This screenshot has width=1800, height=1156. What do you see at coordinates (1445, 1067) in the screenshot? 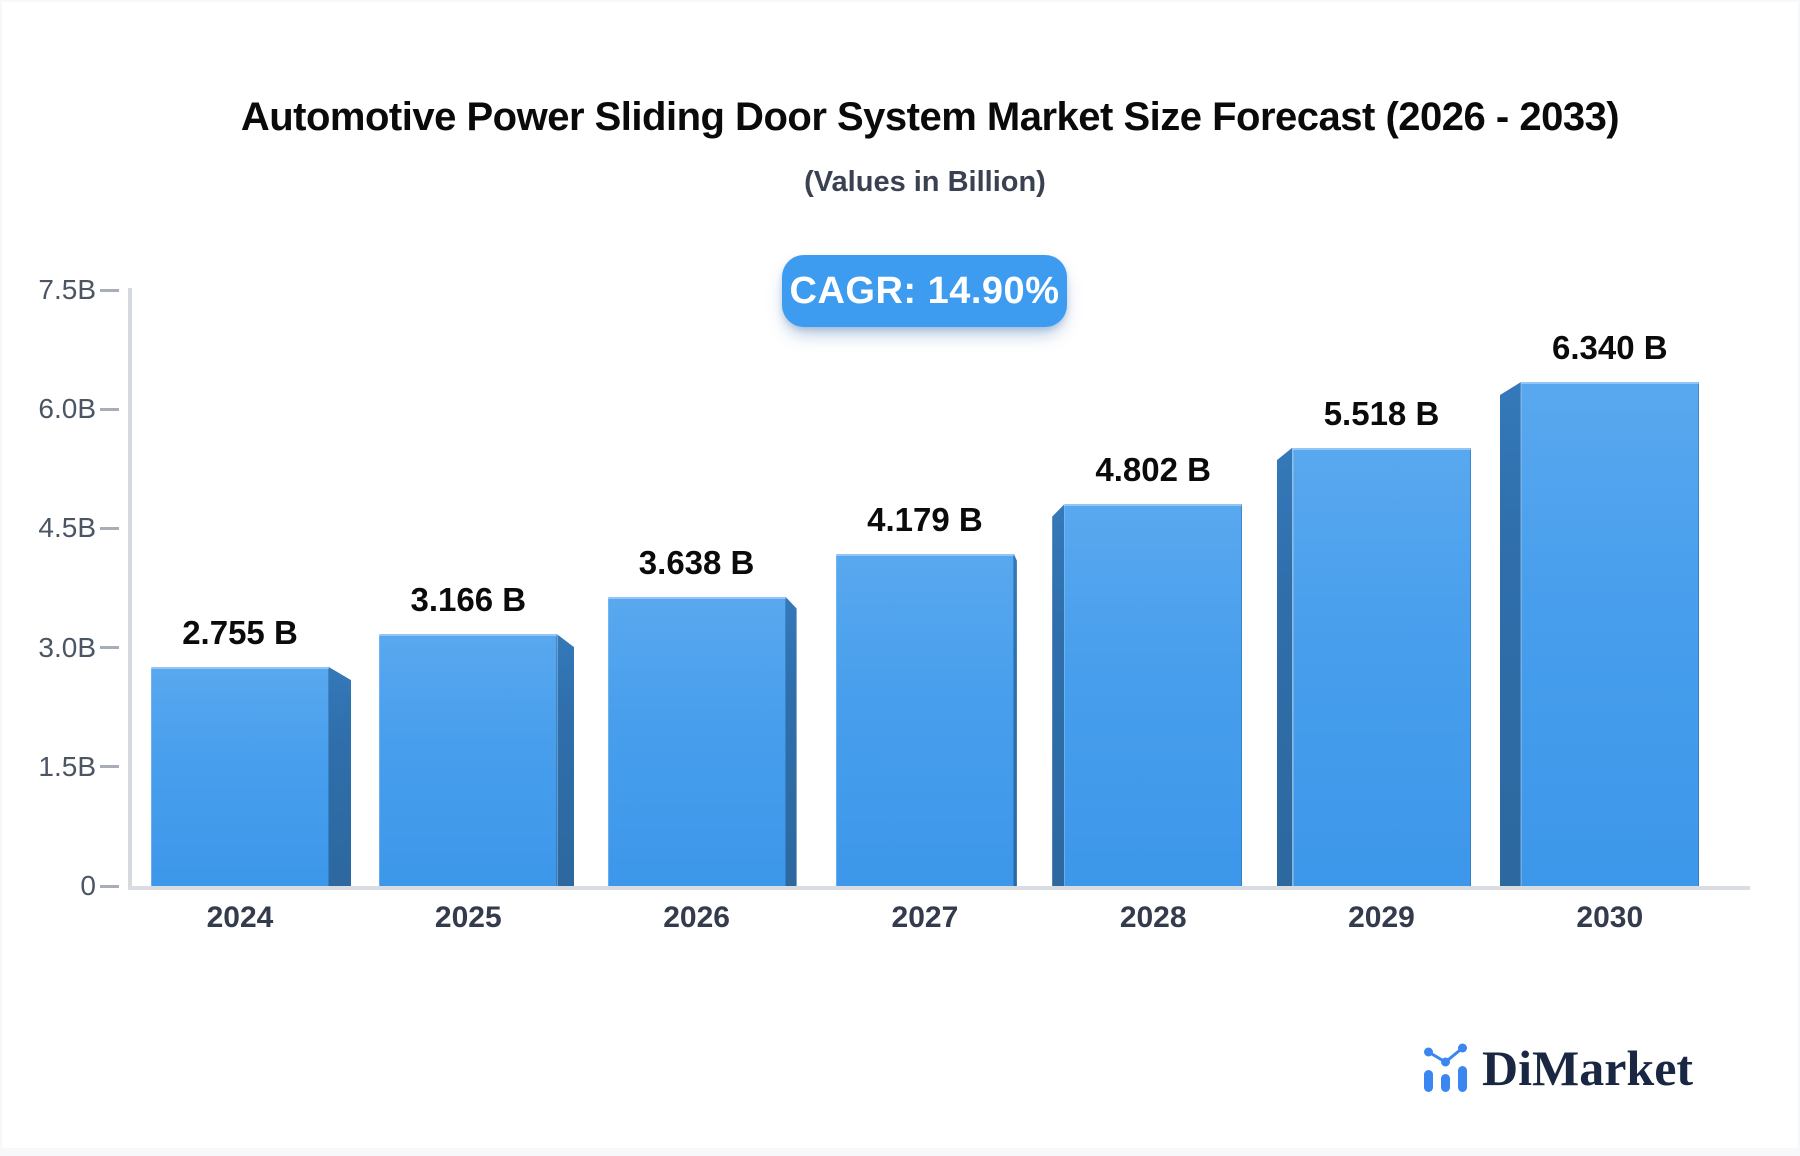
I see `mini-bar-chart-icon` at bounding box center [1445, 1067].